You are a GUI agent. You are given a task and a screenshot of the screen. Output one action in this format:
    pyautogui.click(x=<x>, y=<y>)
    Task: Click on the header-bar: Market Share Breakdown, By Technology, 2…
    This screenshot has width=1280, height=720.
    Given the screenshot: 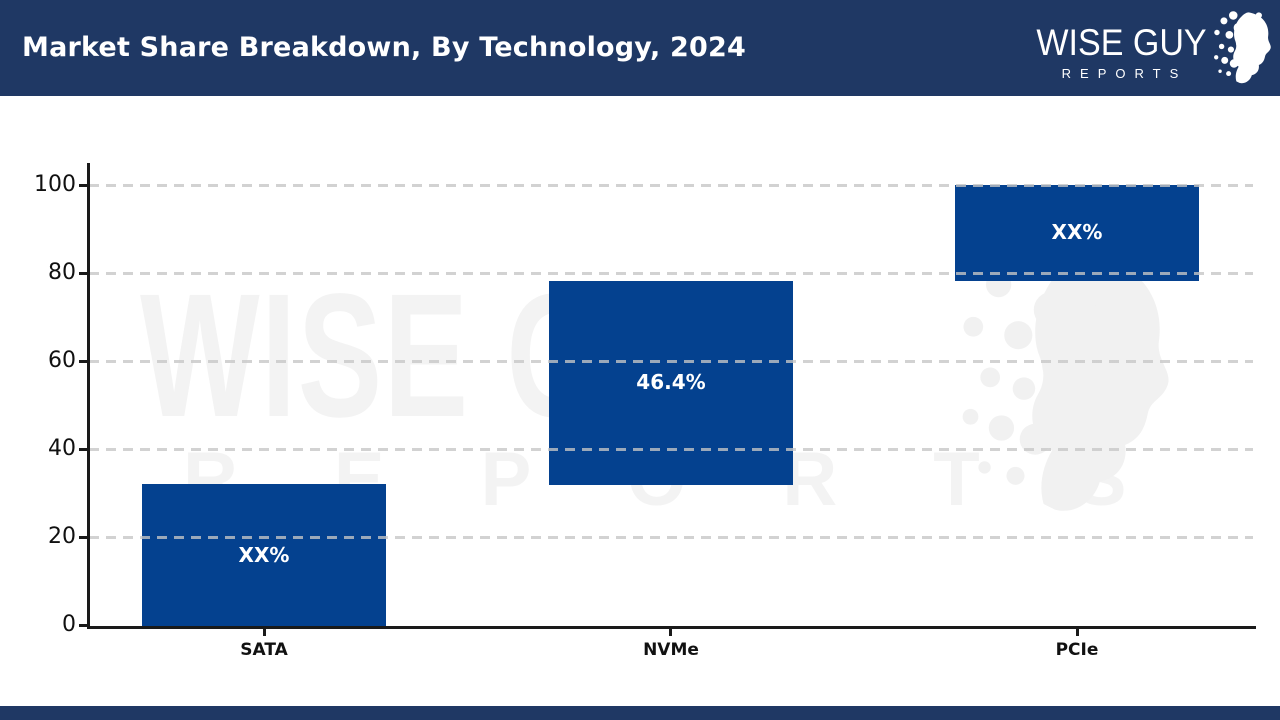 What is the action you would take?
    pyautogui.click(x=640, y=48)
    